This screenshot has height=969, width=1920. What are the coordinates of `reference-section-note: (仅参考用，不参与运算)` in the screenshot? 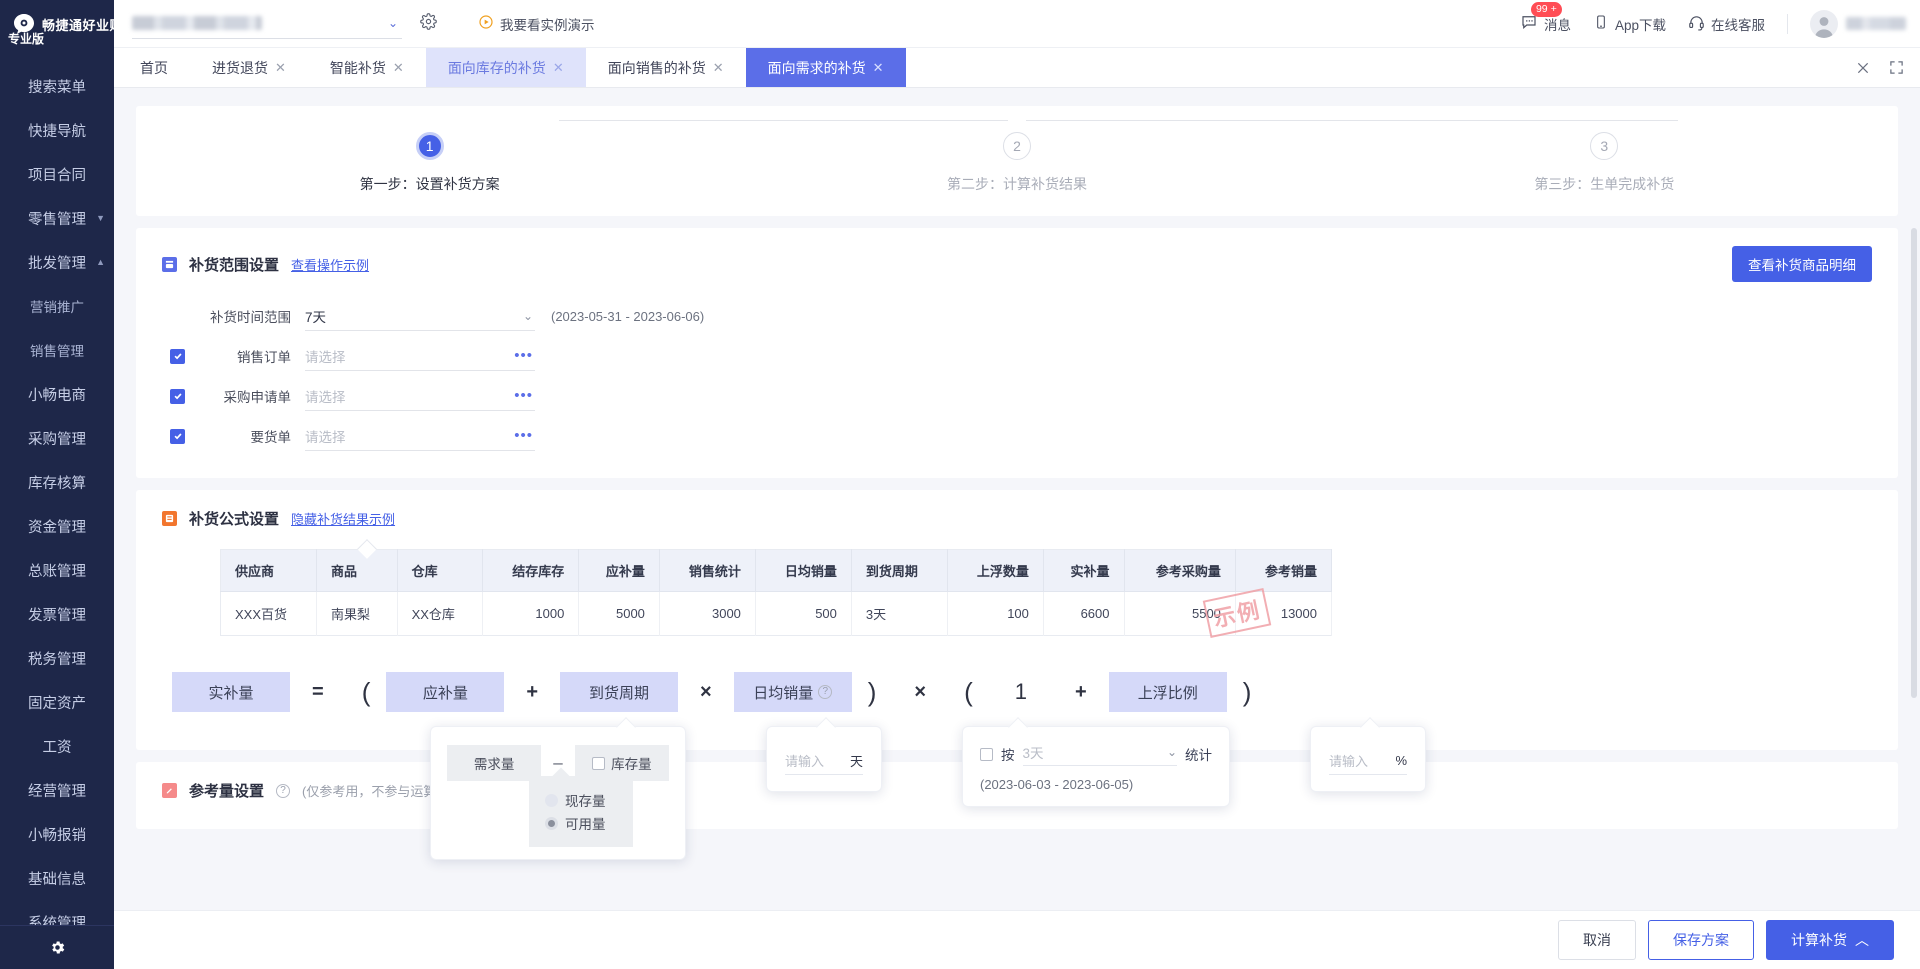 It's located at (371, 791).